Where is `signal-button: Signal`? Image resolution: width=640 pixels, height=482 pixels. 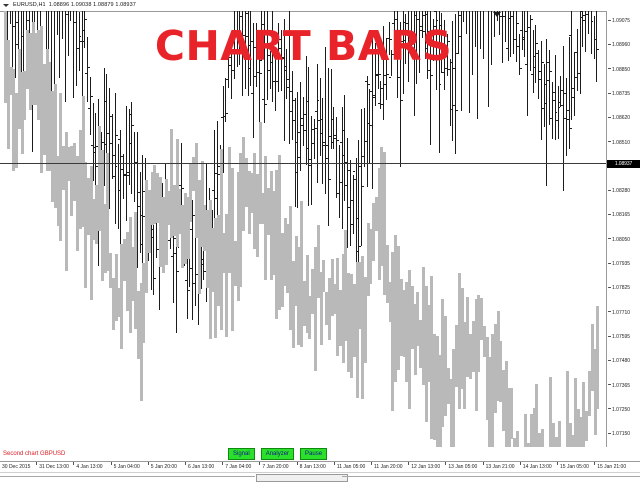 signal-button: Signal is located at coordinates (241, 454).